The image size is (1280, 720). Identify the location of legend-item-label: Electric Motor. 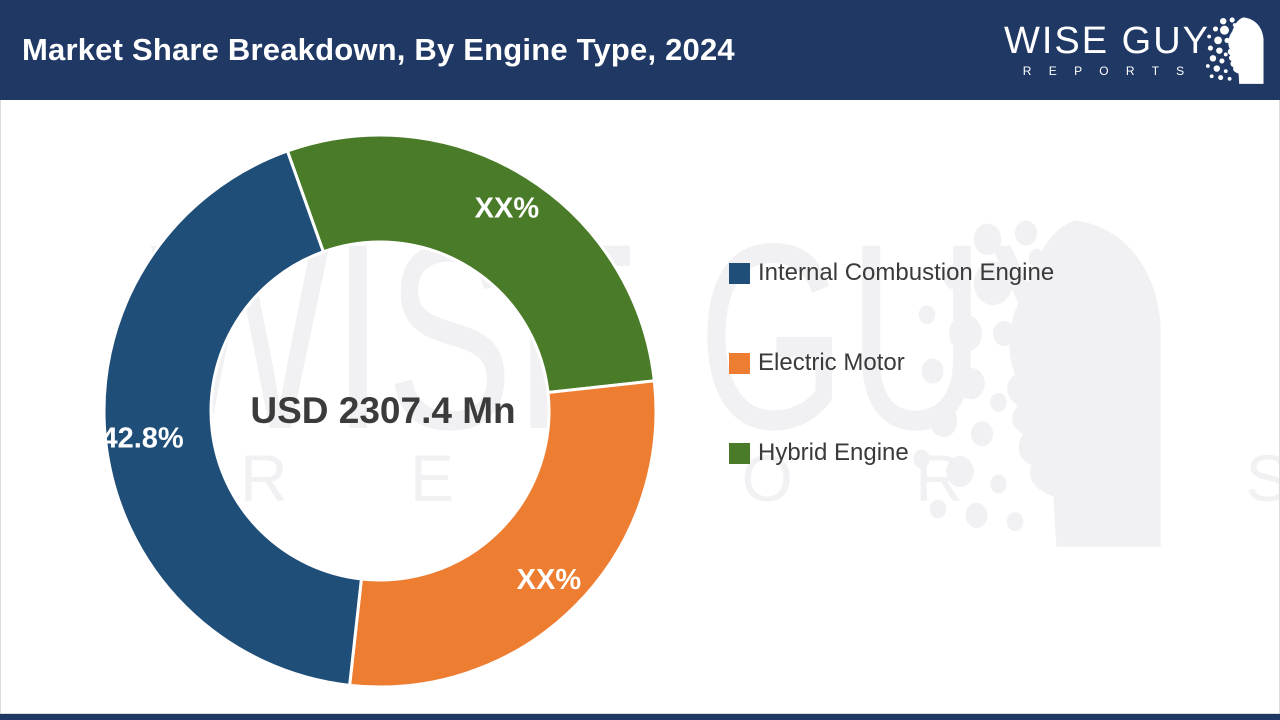
(831, 362).